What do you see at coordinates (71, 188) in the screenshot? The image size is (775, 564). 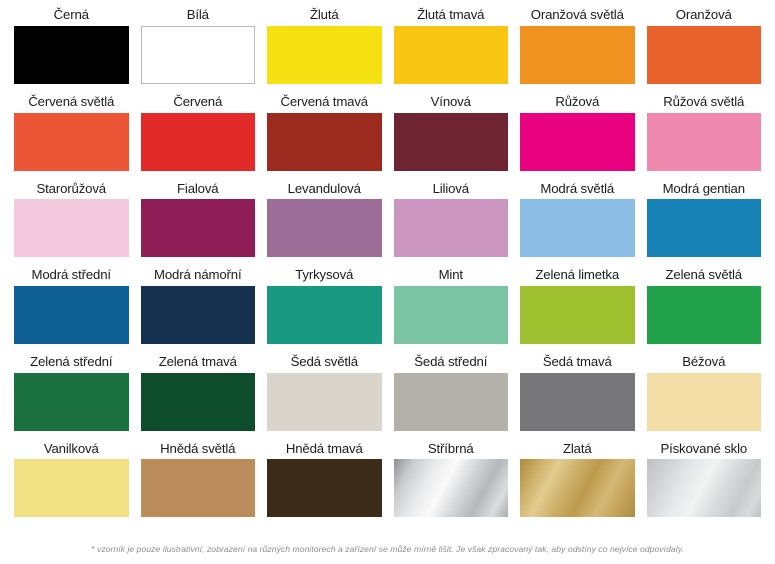 I see `swatch-label: Starorůžová` at bounding box center [71, 188].